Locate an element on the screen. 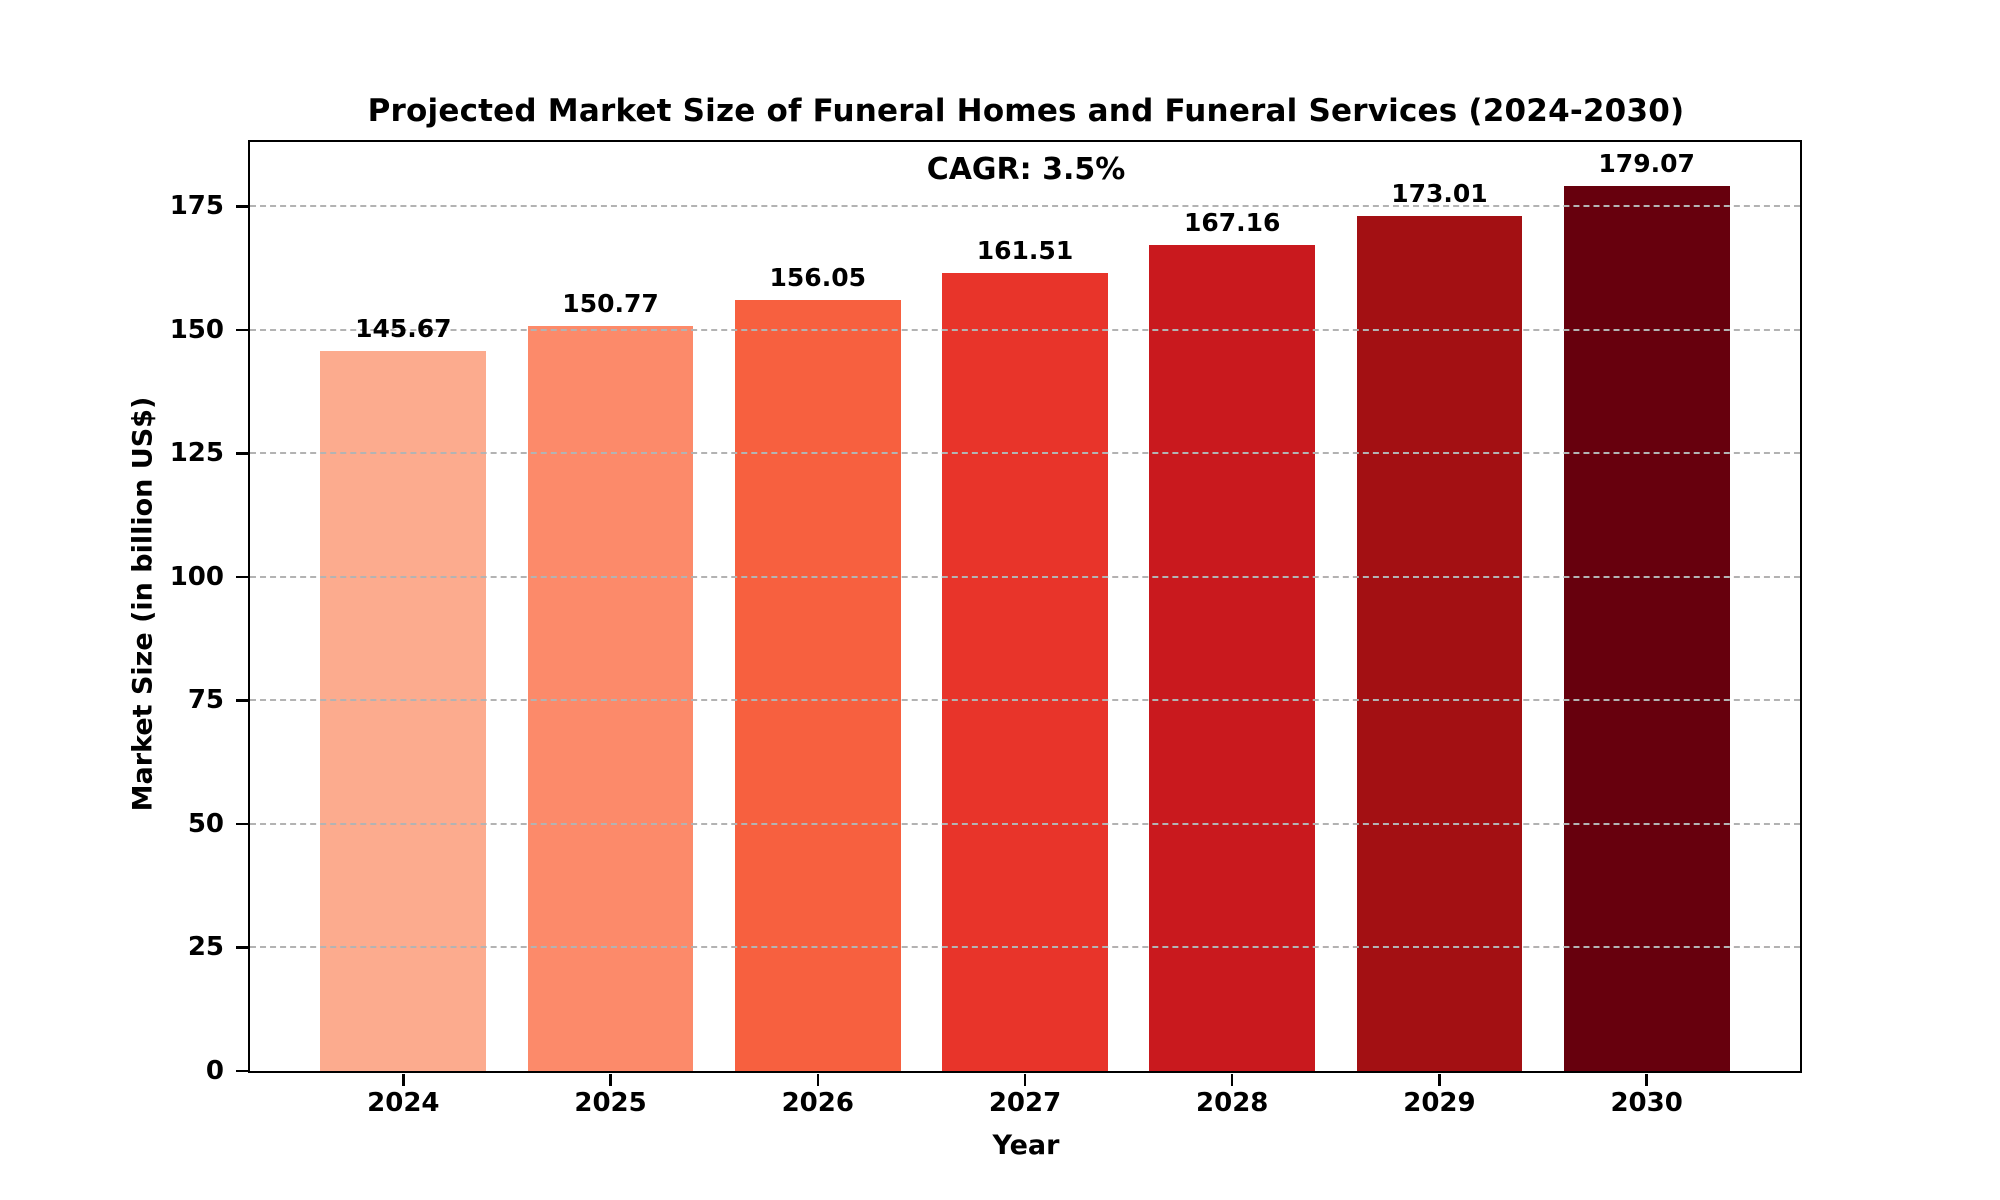  x-tick-mark-2027 is located at coordinates (1025, 1080).